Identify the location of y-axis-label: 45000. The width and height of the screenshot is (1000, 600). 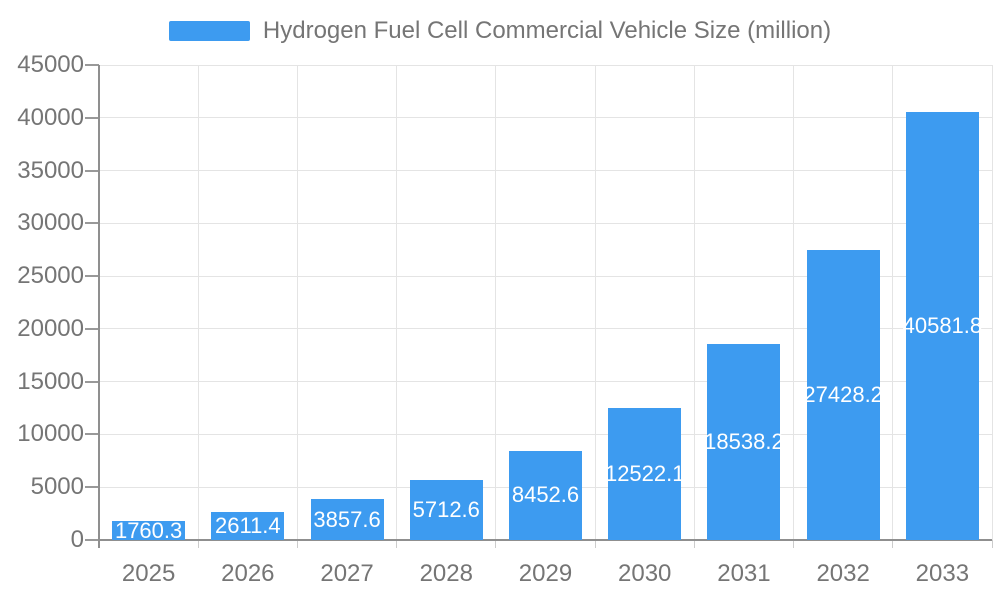
(50, 64).